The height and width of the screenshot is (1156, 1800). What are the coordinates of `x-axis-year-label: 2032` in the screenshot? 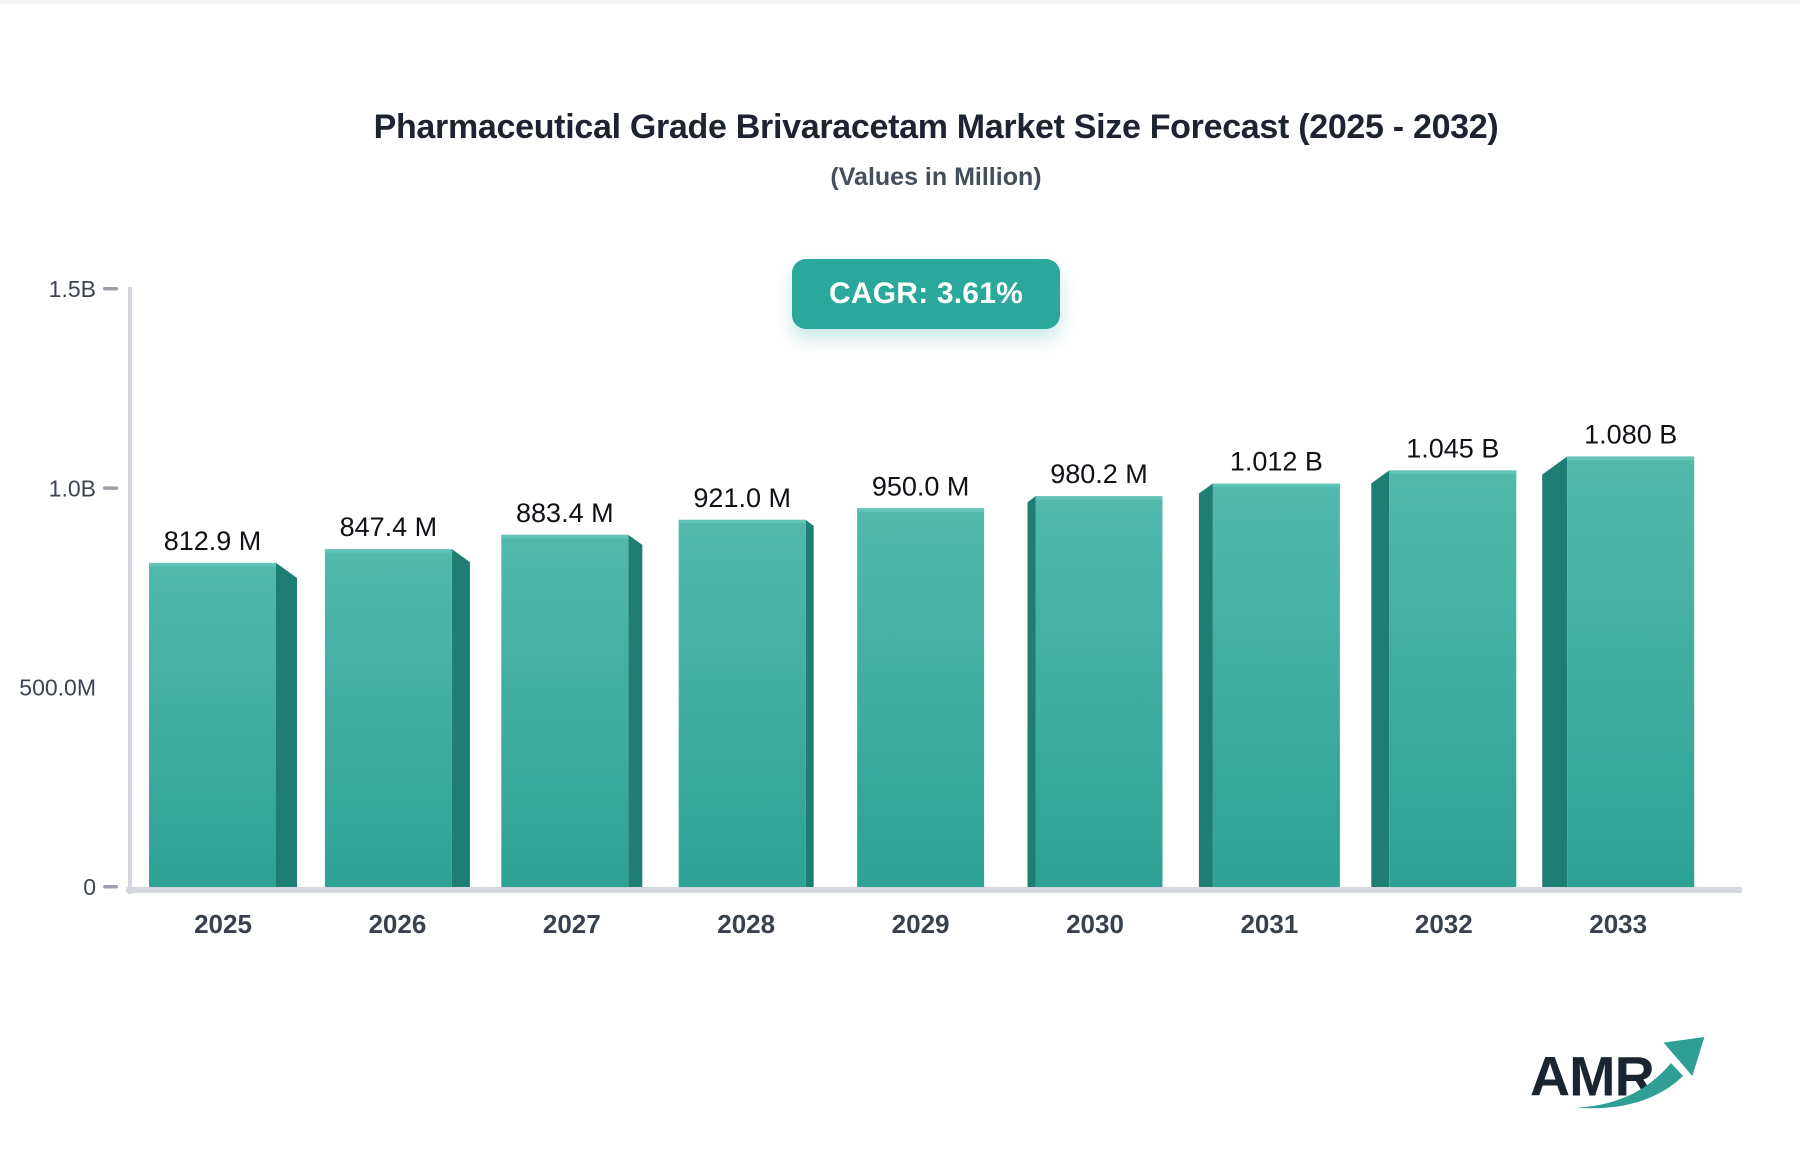 It's located at (1444, 924).